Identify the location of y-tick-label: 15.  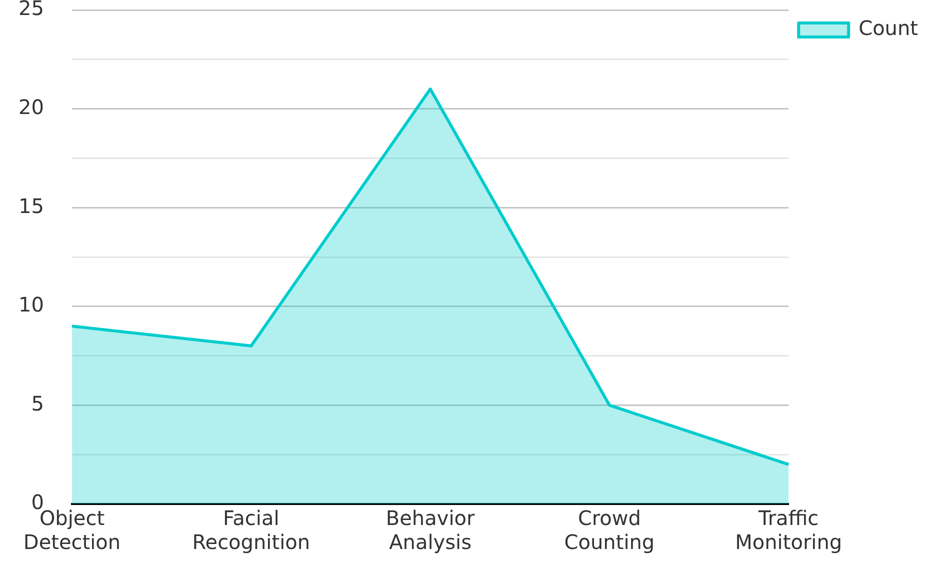
(31, 206).